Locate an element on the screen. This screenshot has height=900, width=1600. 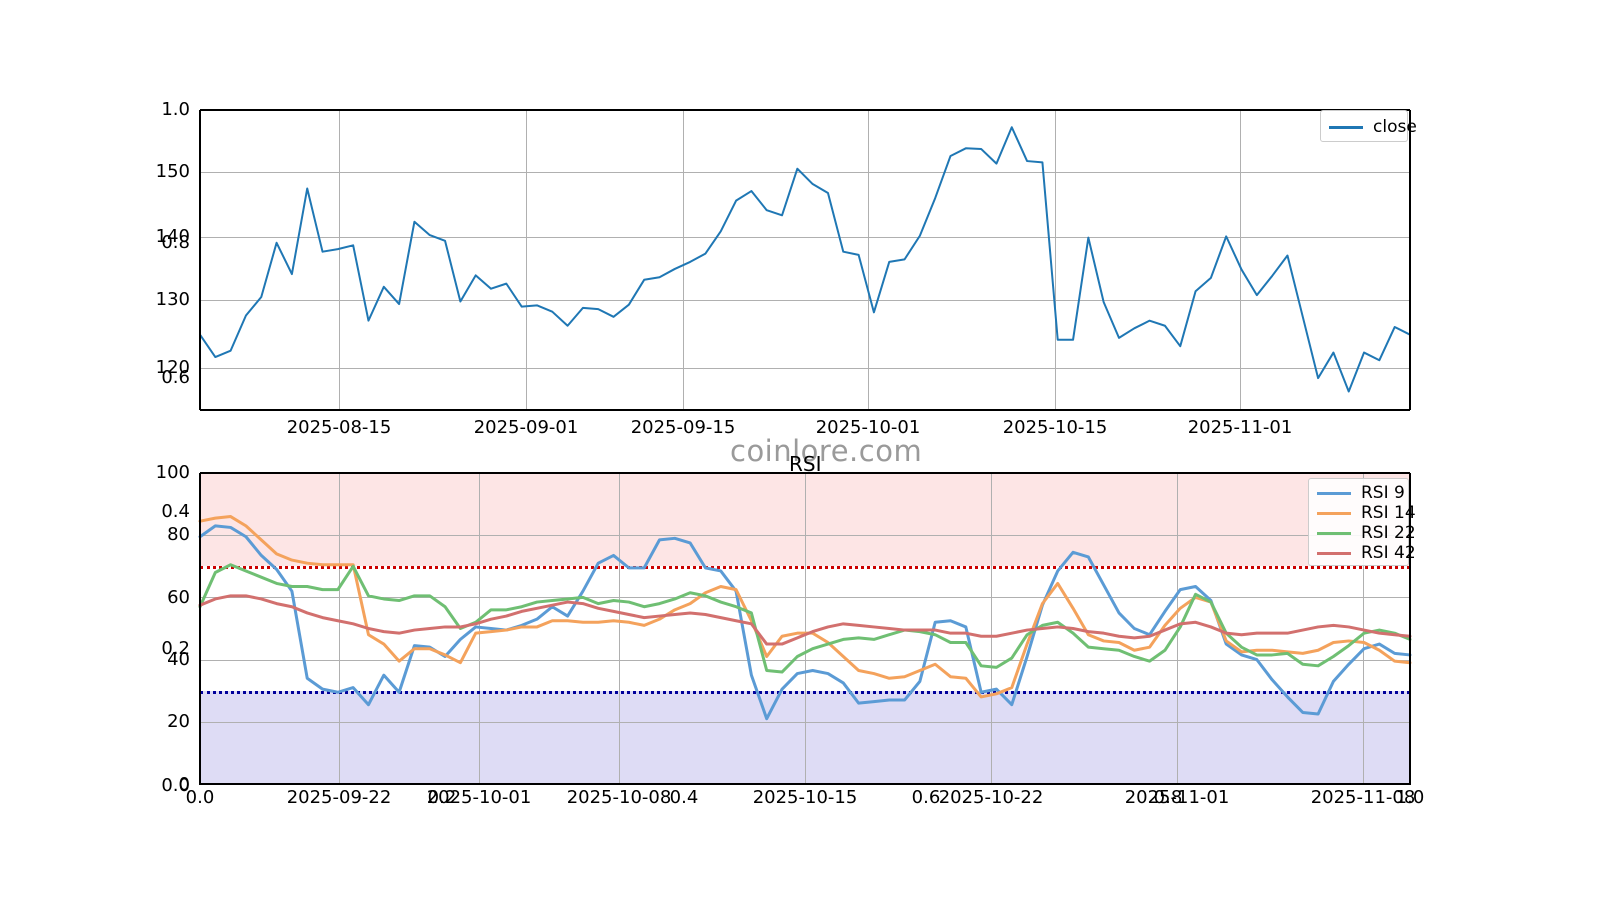
price-ytick-norm-1-0: 1.0 is located at coordinates (175, 109).